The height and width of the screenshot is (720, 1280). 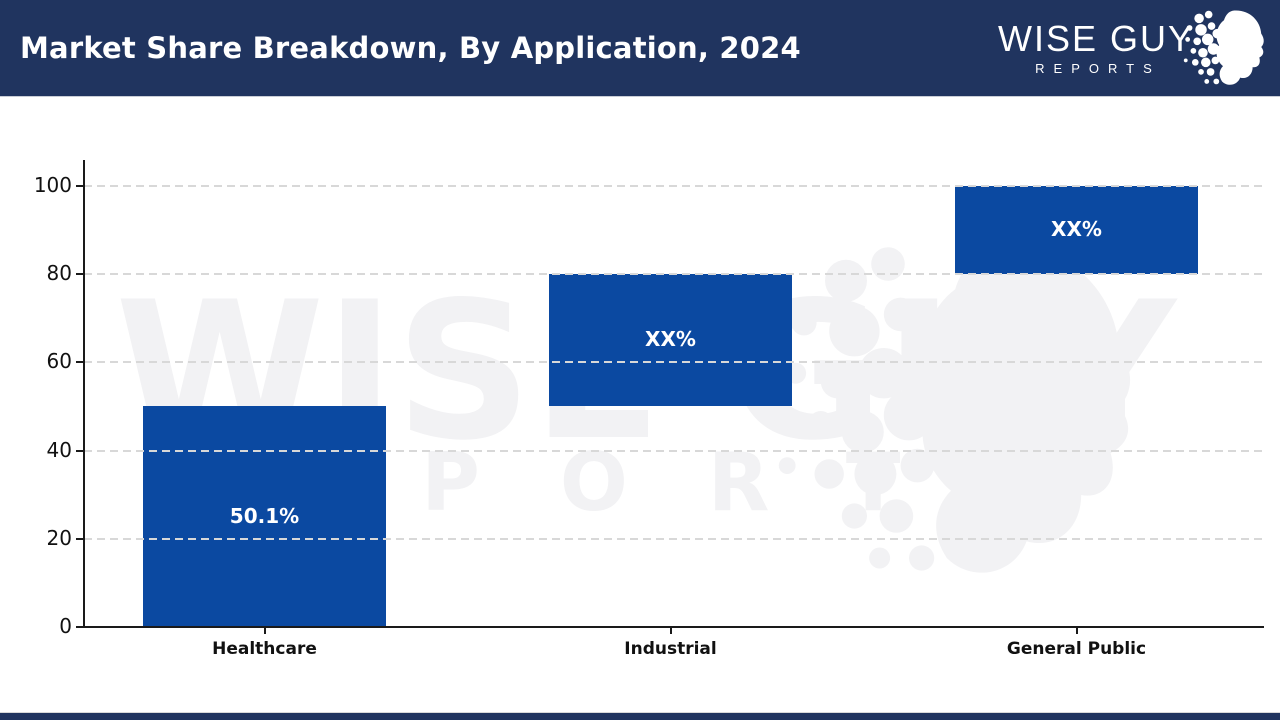 What do you see at coordinates (673, 627) in the screenshot?
I see `x-axis-line` at bounding box center [673, 627].